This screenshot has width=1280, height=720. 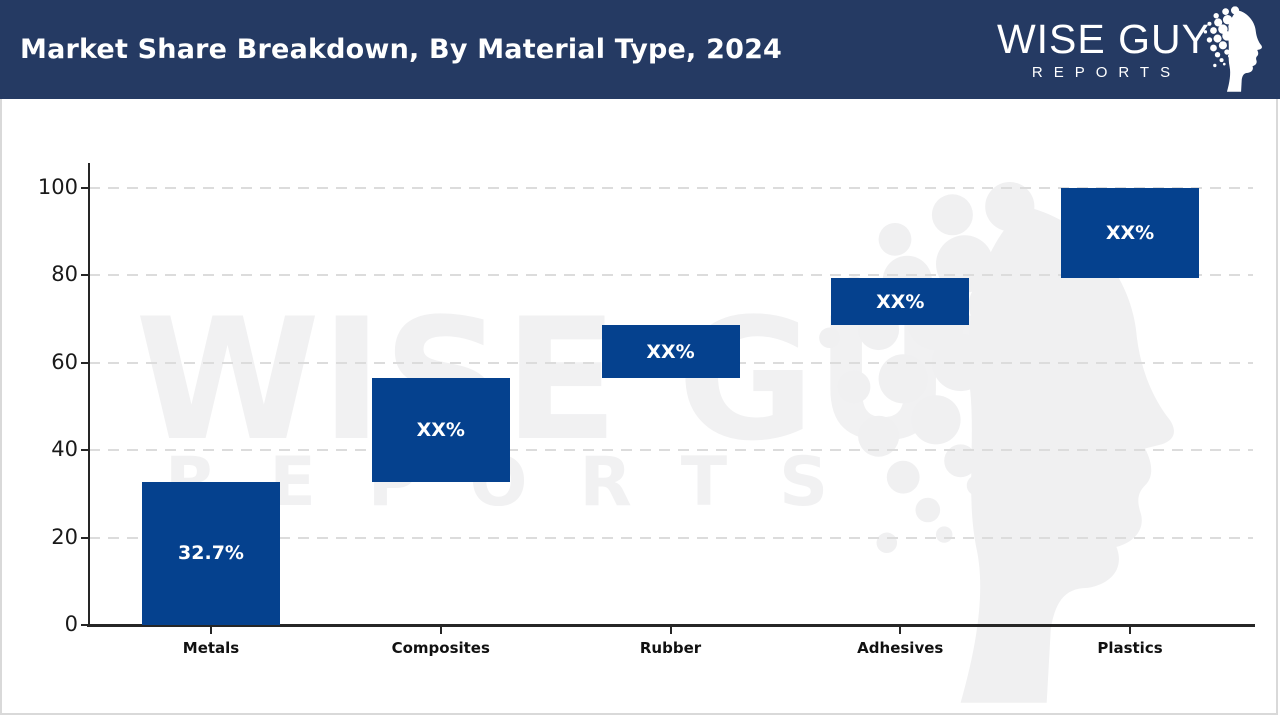 I want to click on brand-logo: WISE GUY REPORTS, so click(x=1138, y=49).